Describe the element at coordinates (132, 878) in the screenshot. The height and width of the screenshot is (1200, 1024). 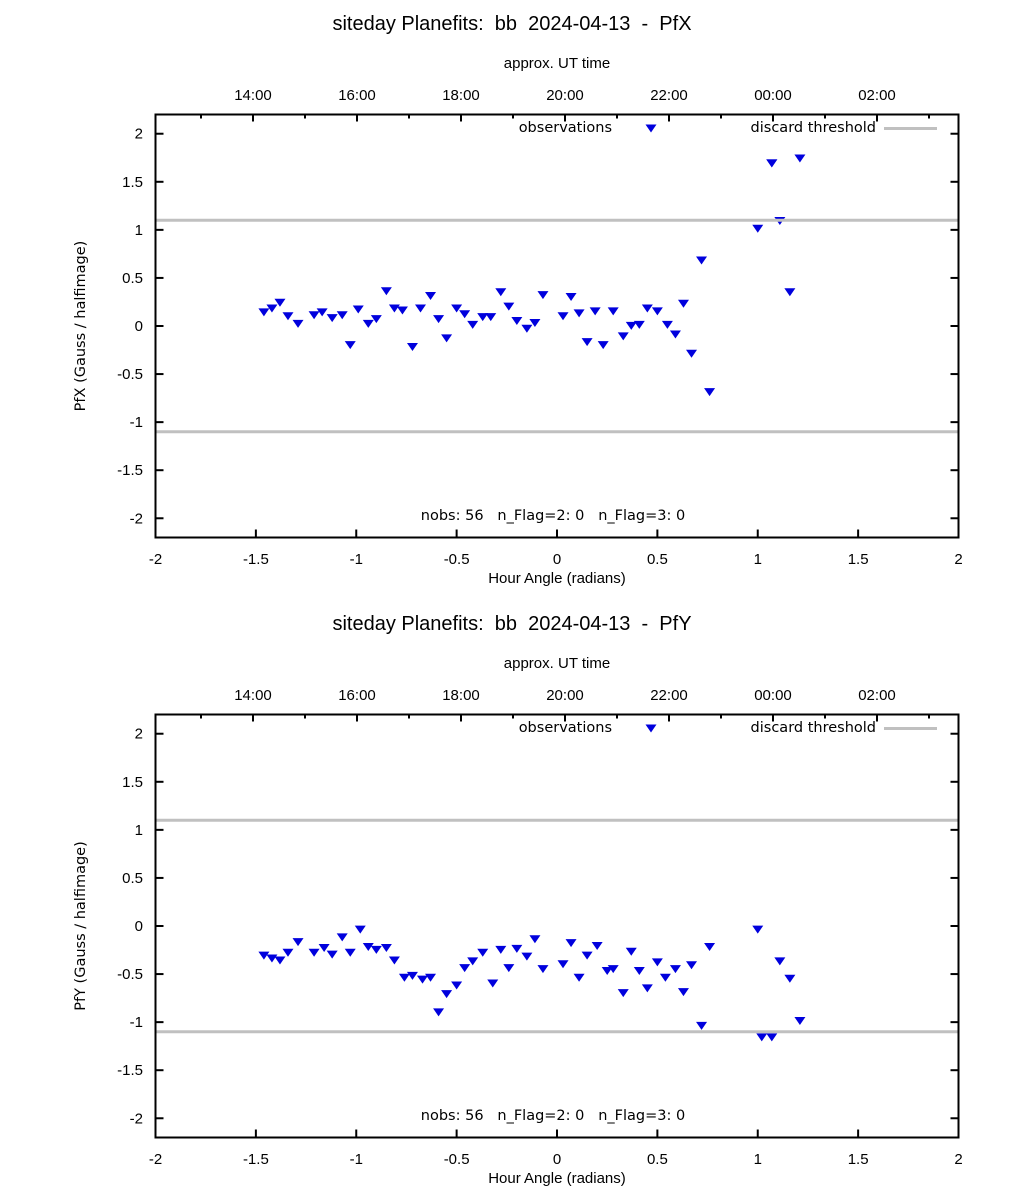
I see `y-tick-label: 0.5` at that location.